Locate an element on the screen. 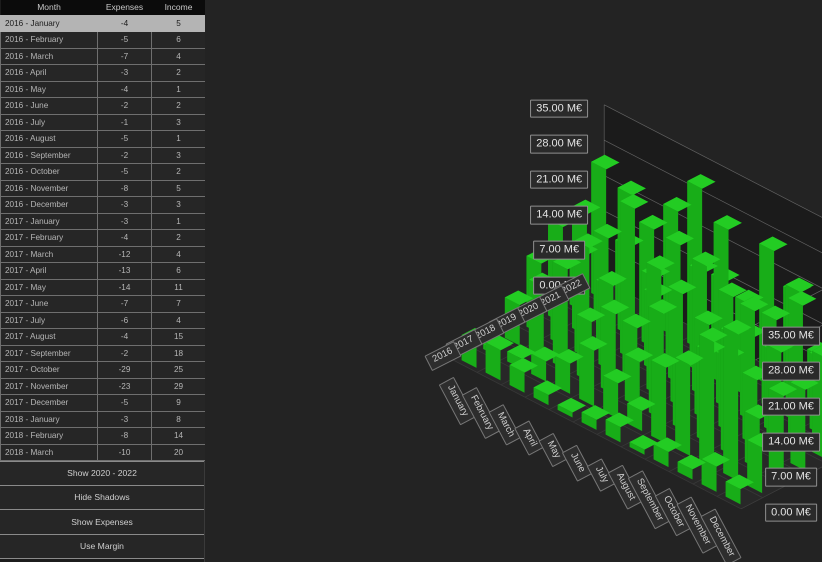 The width and height of the screenshot is (822, 562). table-row: 2016 - November -8 5 is located at coordinates (103, 188).